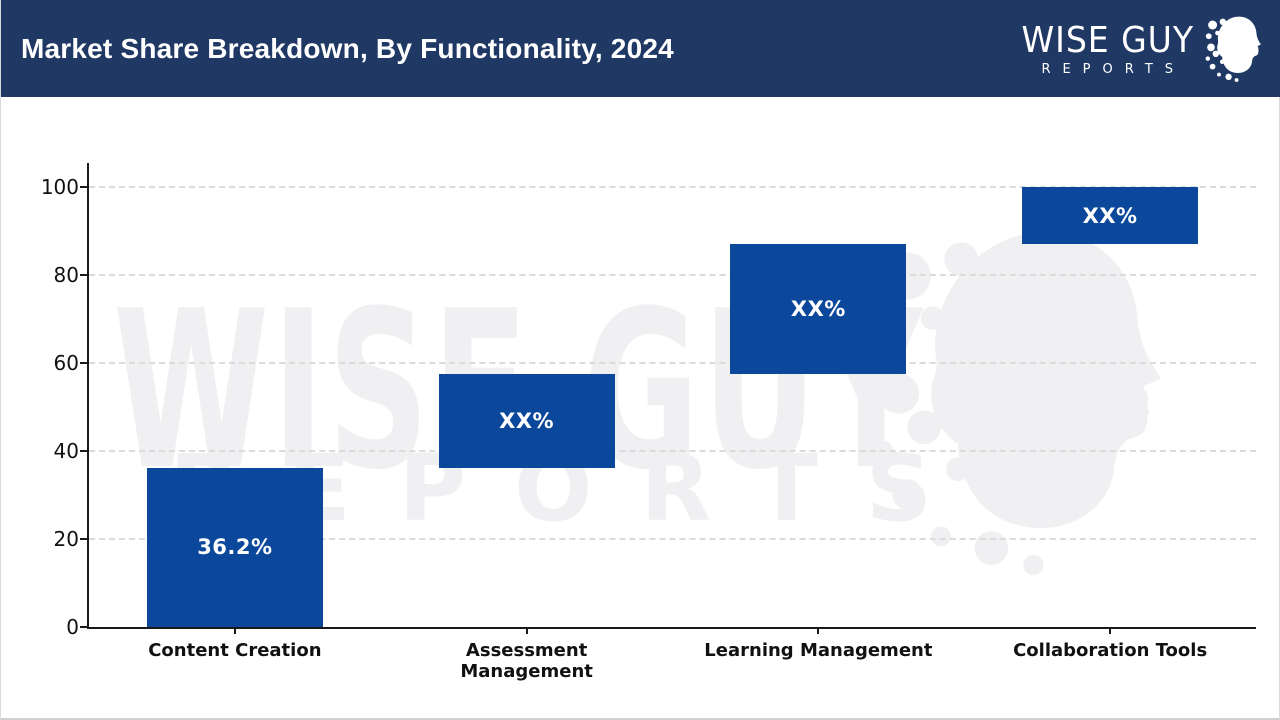 This screenshot has height=720, width=1280. Describe the element at coordinates (235, 650) in the screenshot. I see `category-label-0: Content Creation` at that location.